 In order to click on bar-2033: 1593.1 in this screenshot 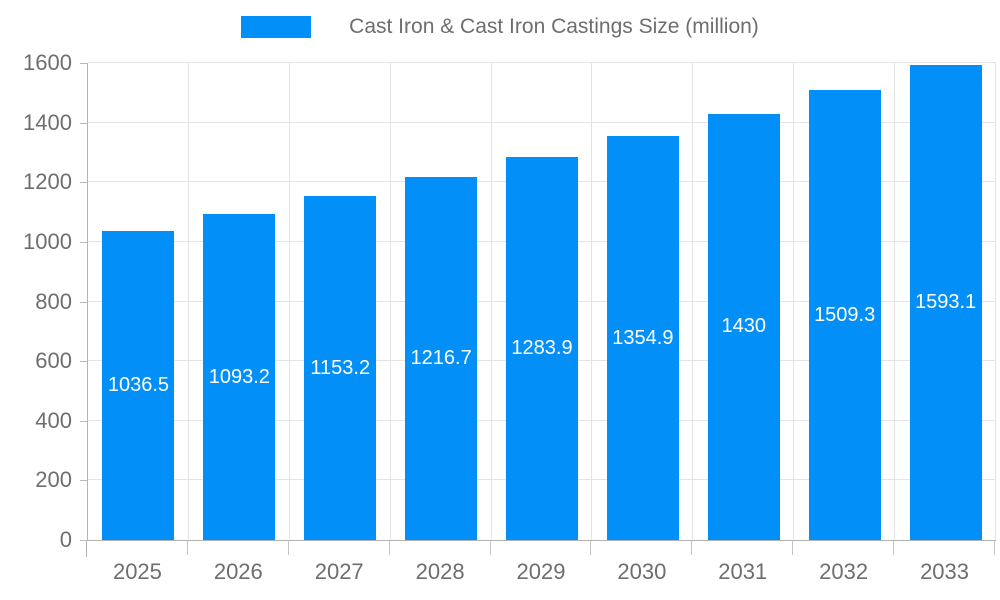, I will do `click(945, 302)`.